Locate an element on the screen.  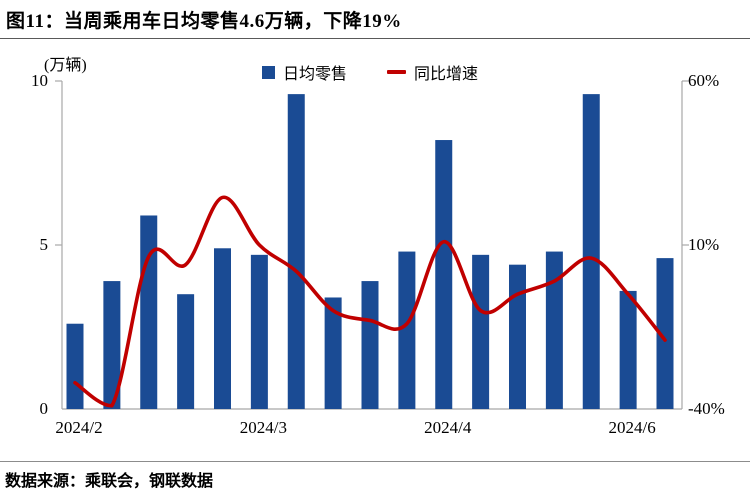
line-series-legend-label: 同比增速 is located at coordinates (446, 74).